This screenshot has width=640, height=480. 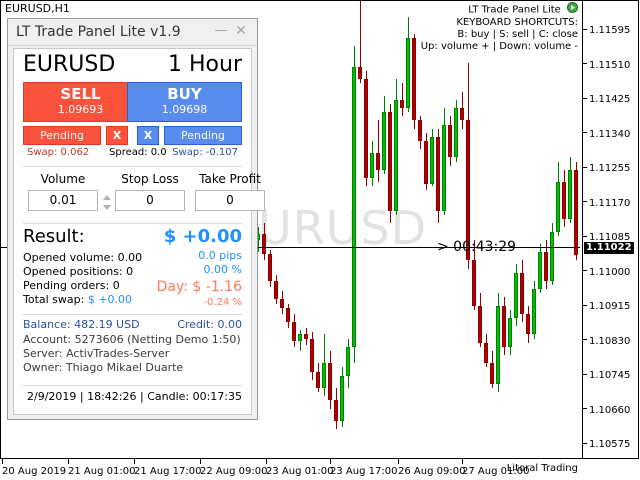 What do you see at coordinates (77, 300) in the screenshot?
I see `total-swap-row: Total swap: $ +0.00` at bounding box center [77, 300].